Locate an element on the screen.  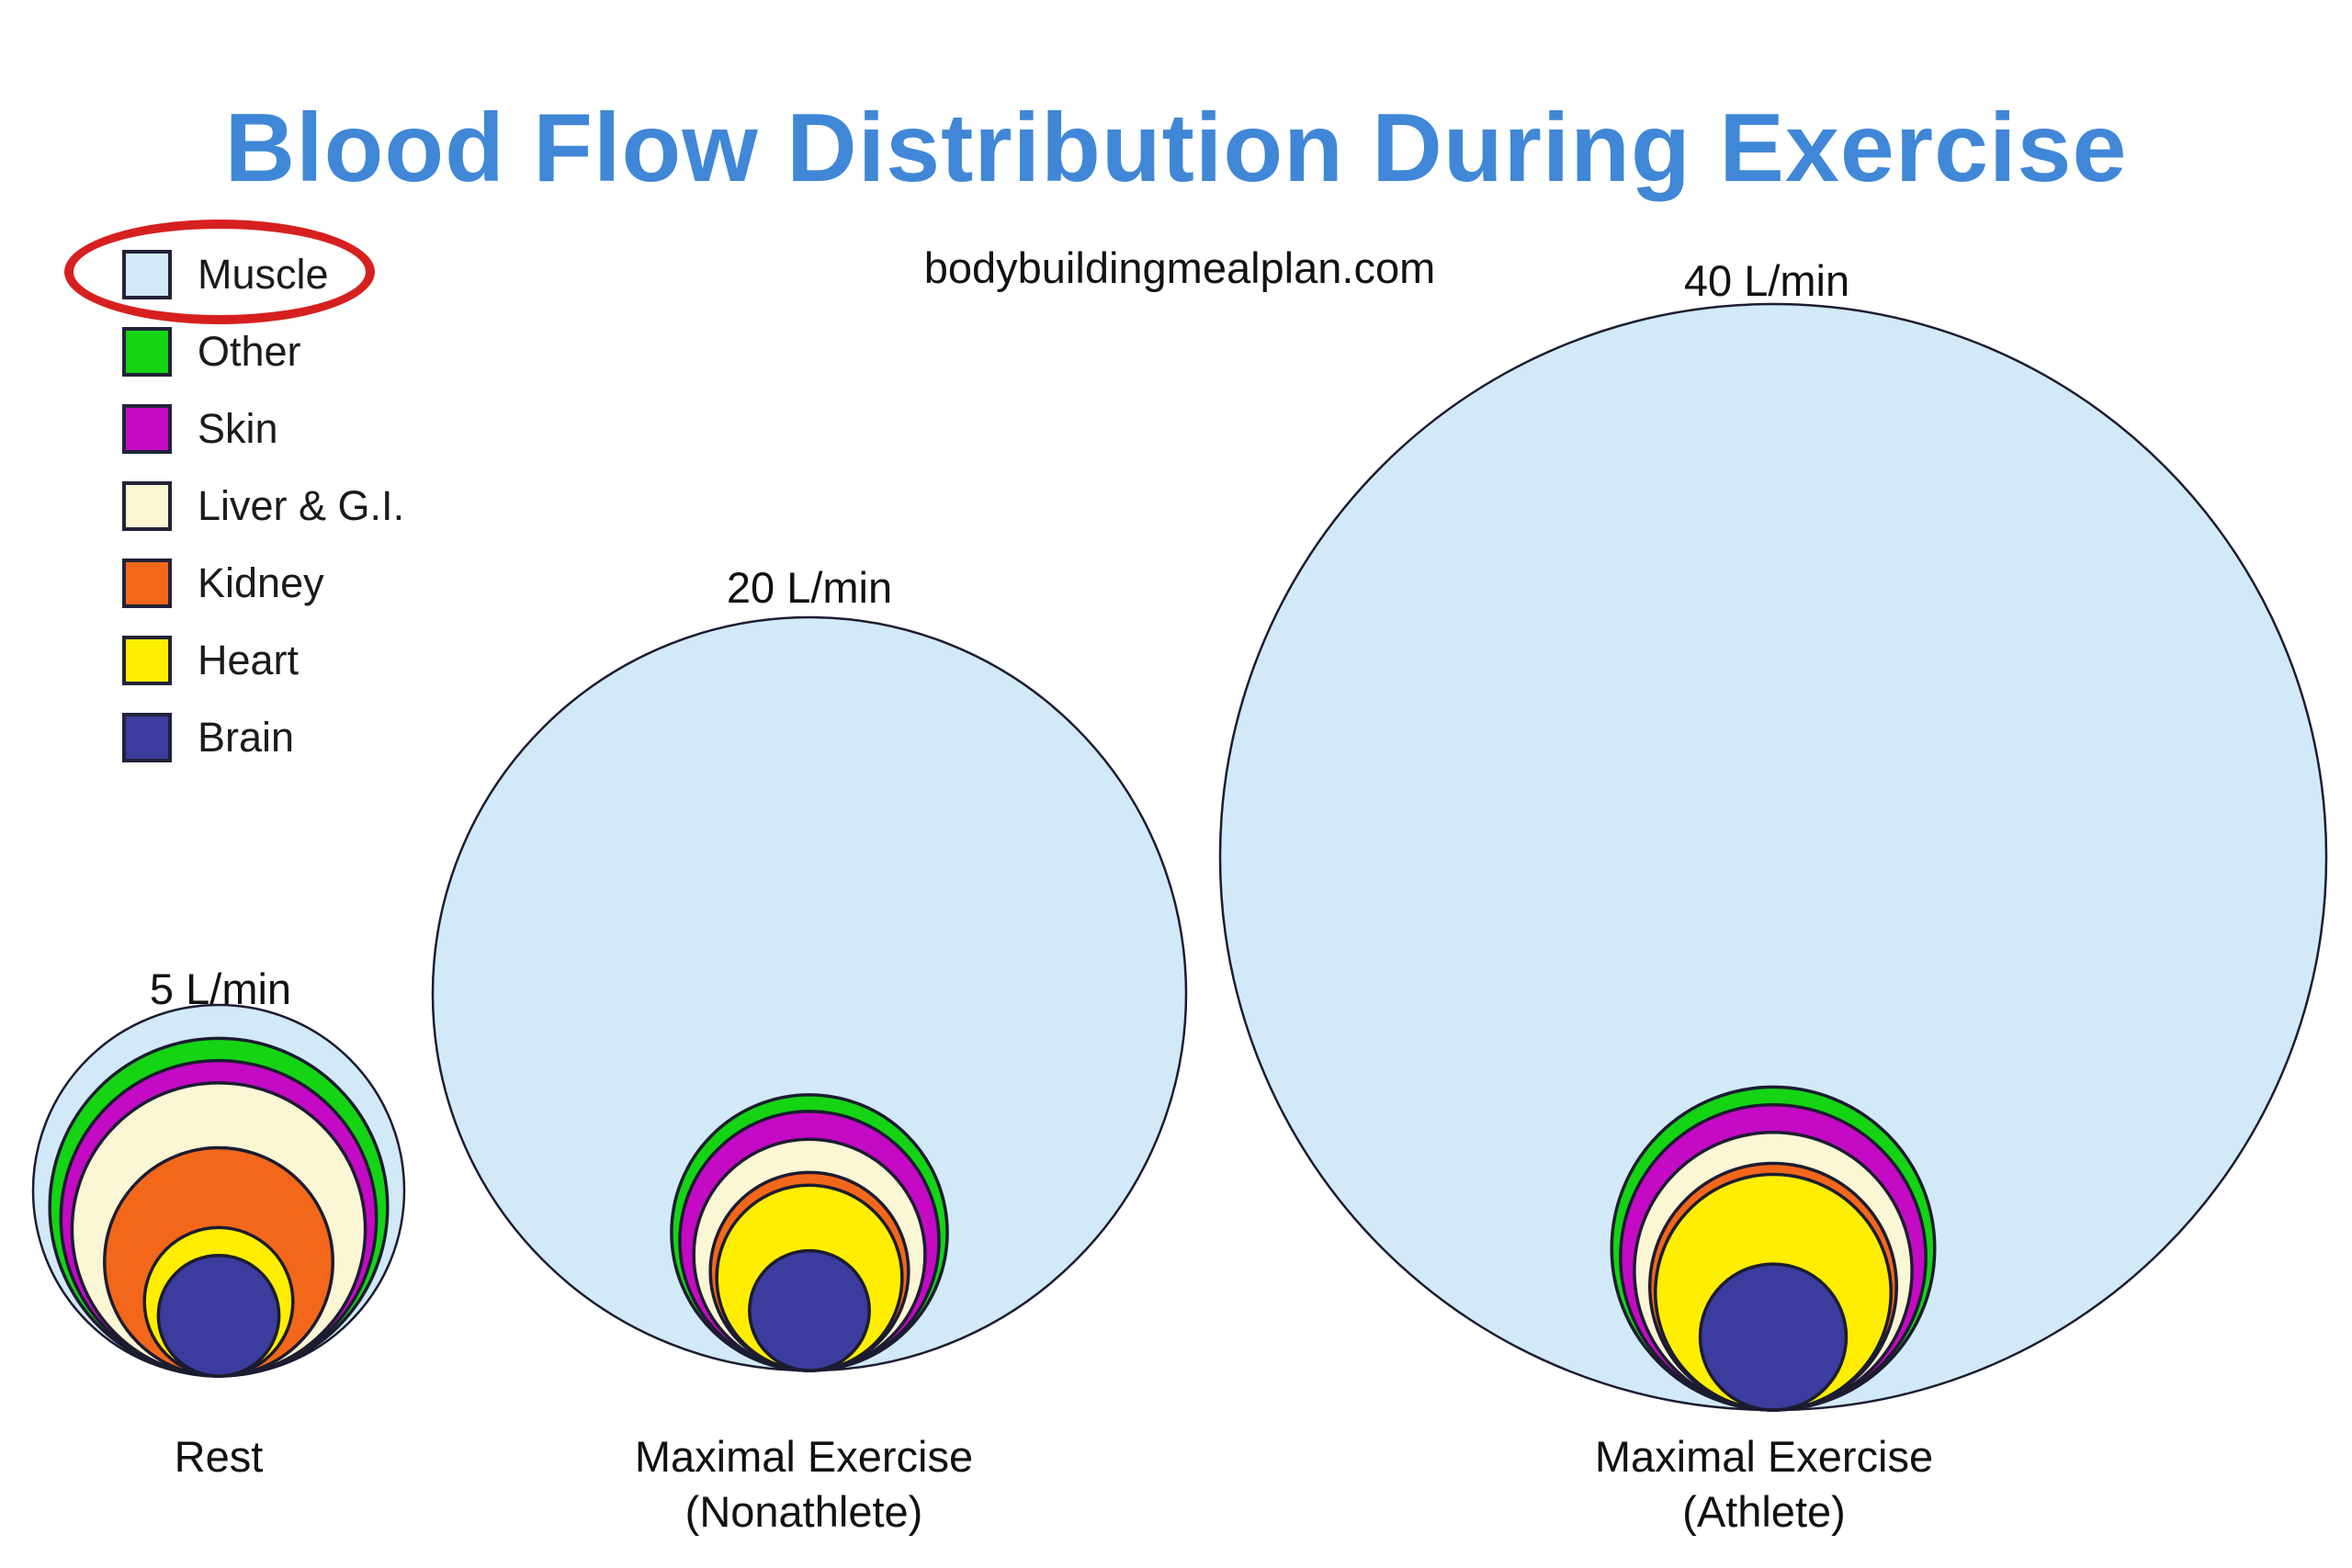
skin-swatch-icon is located at coordinates (147, 429).